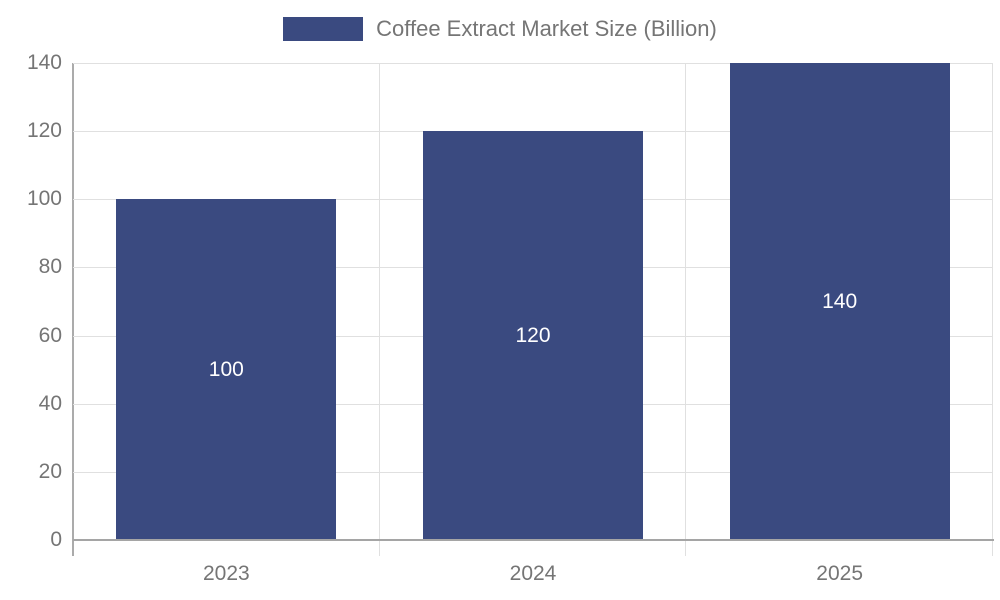  I want to click on x-tick-label: 2024, so click(533, 573).